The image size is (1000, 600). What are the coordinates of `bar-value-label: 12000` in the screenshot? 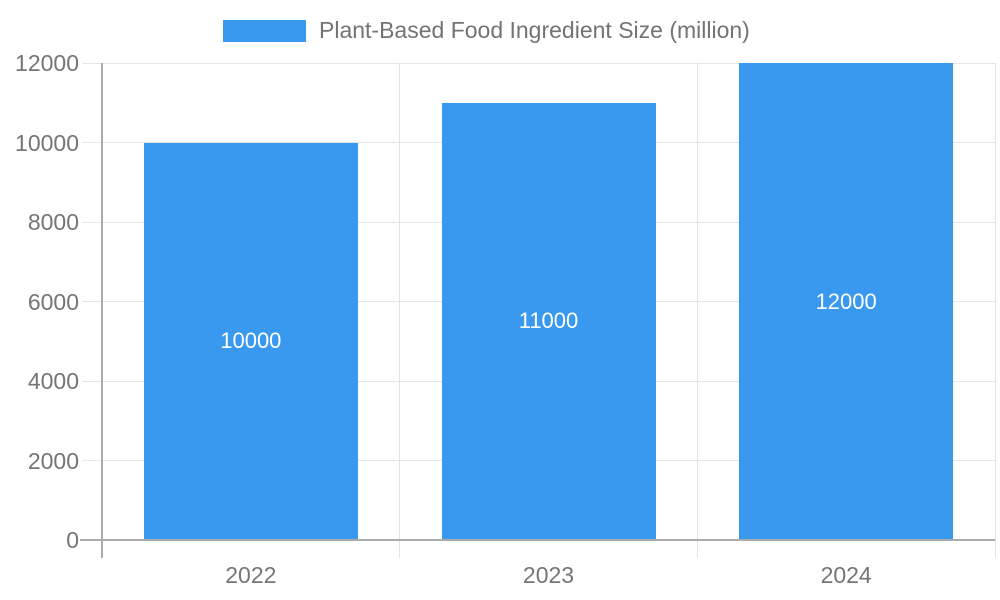 It's located at (846, 301).